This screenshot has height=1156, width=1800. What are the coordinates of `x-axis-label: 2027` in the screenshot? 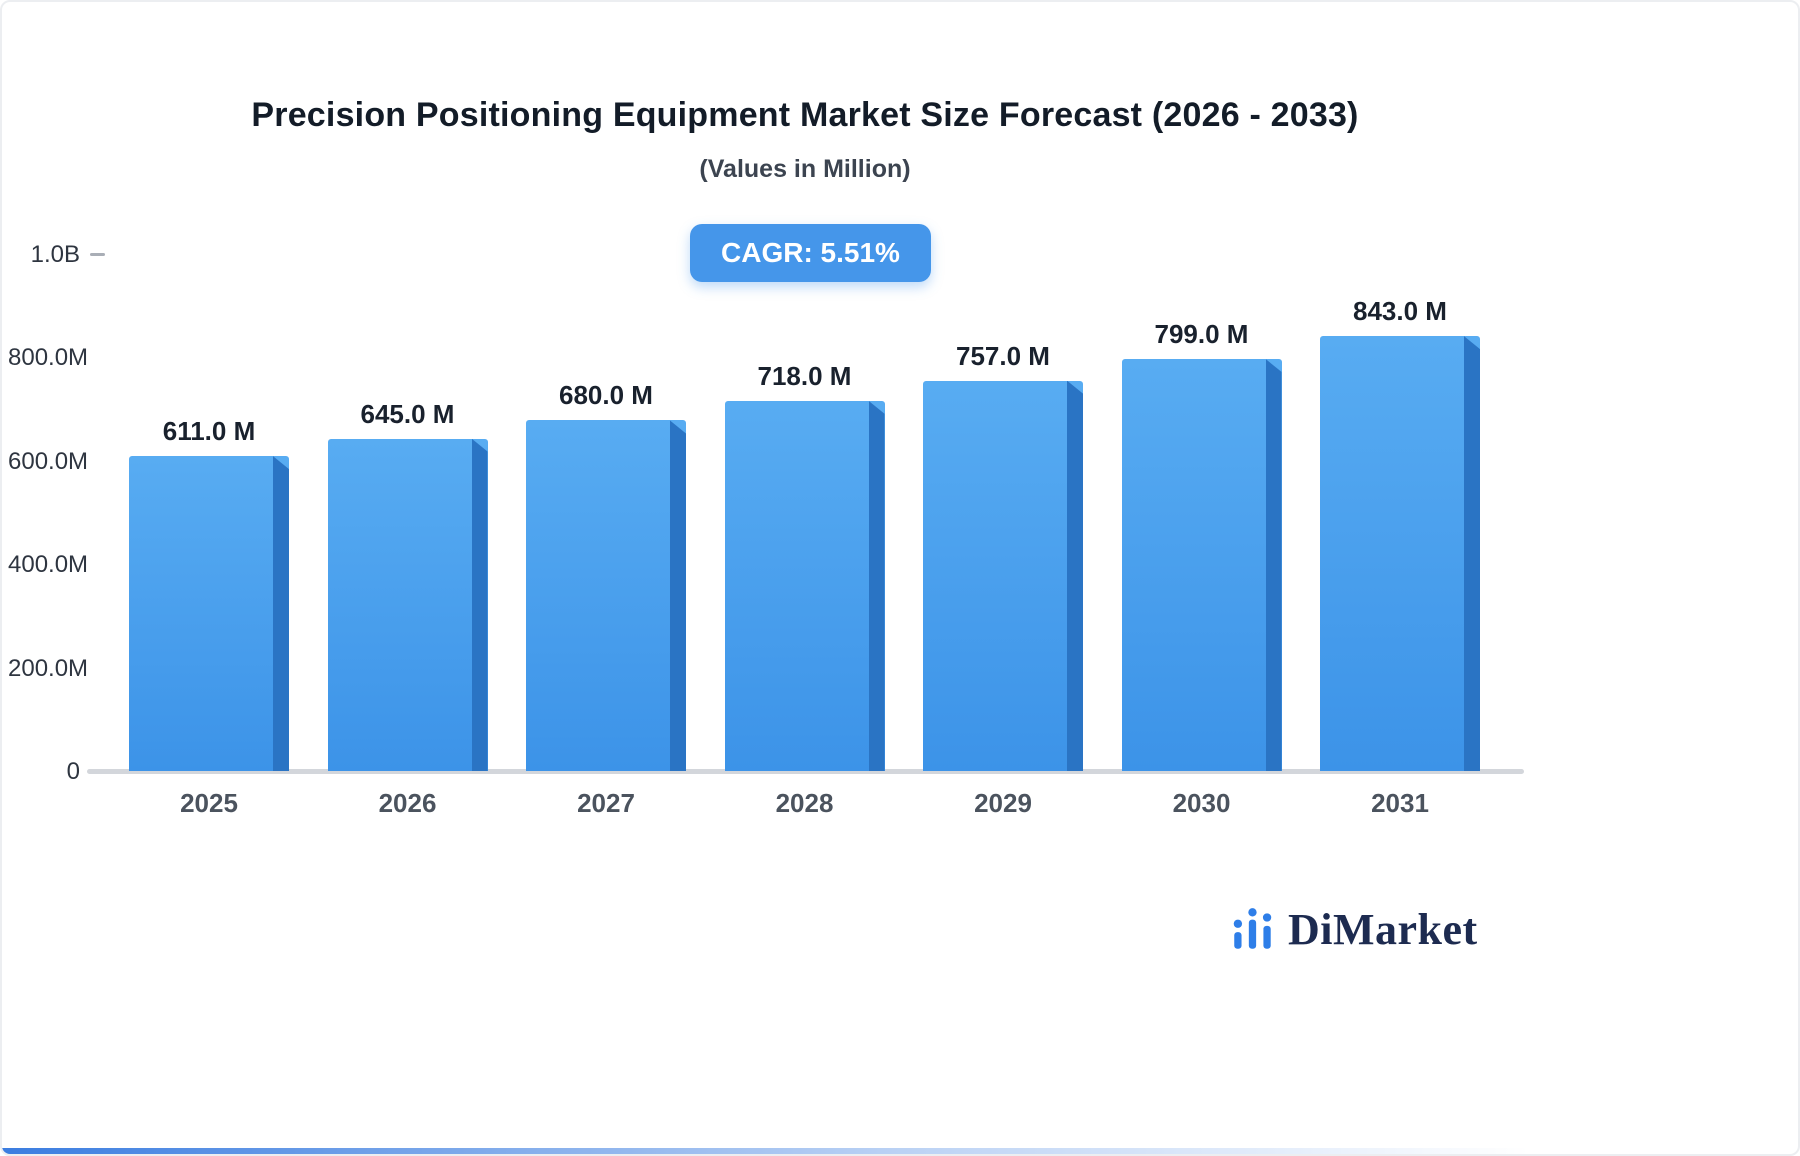 It's located at (606, 803).